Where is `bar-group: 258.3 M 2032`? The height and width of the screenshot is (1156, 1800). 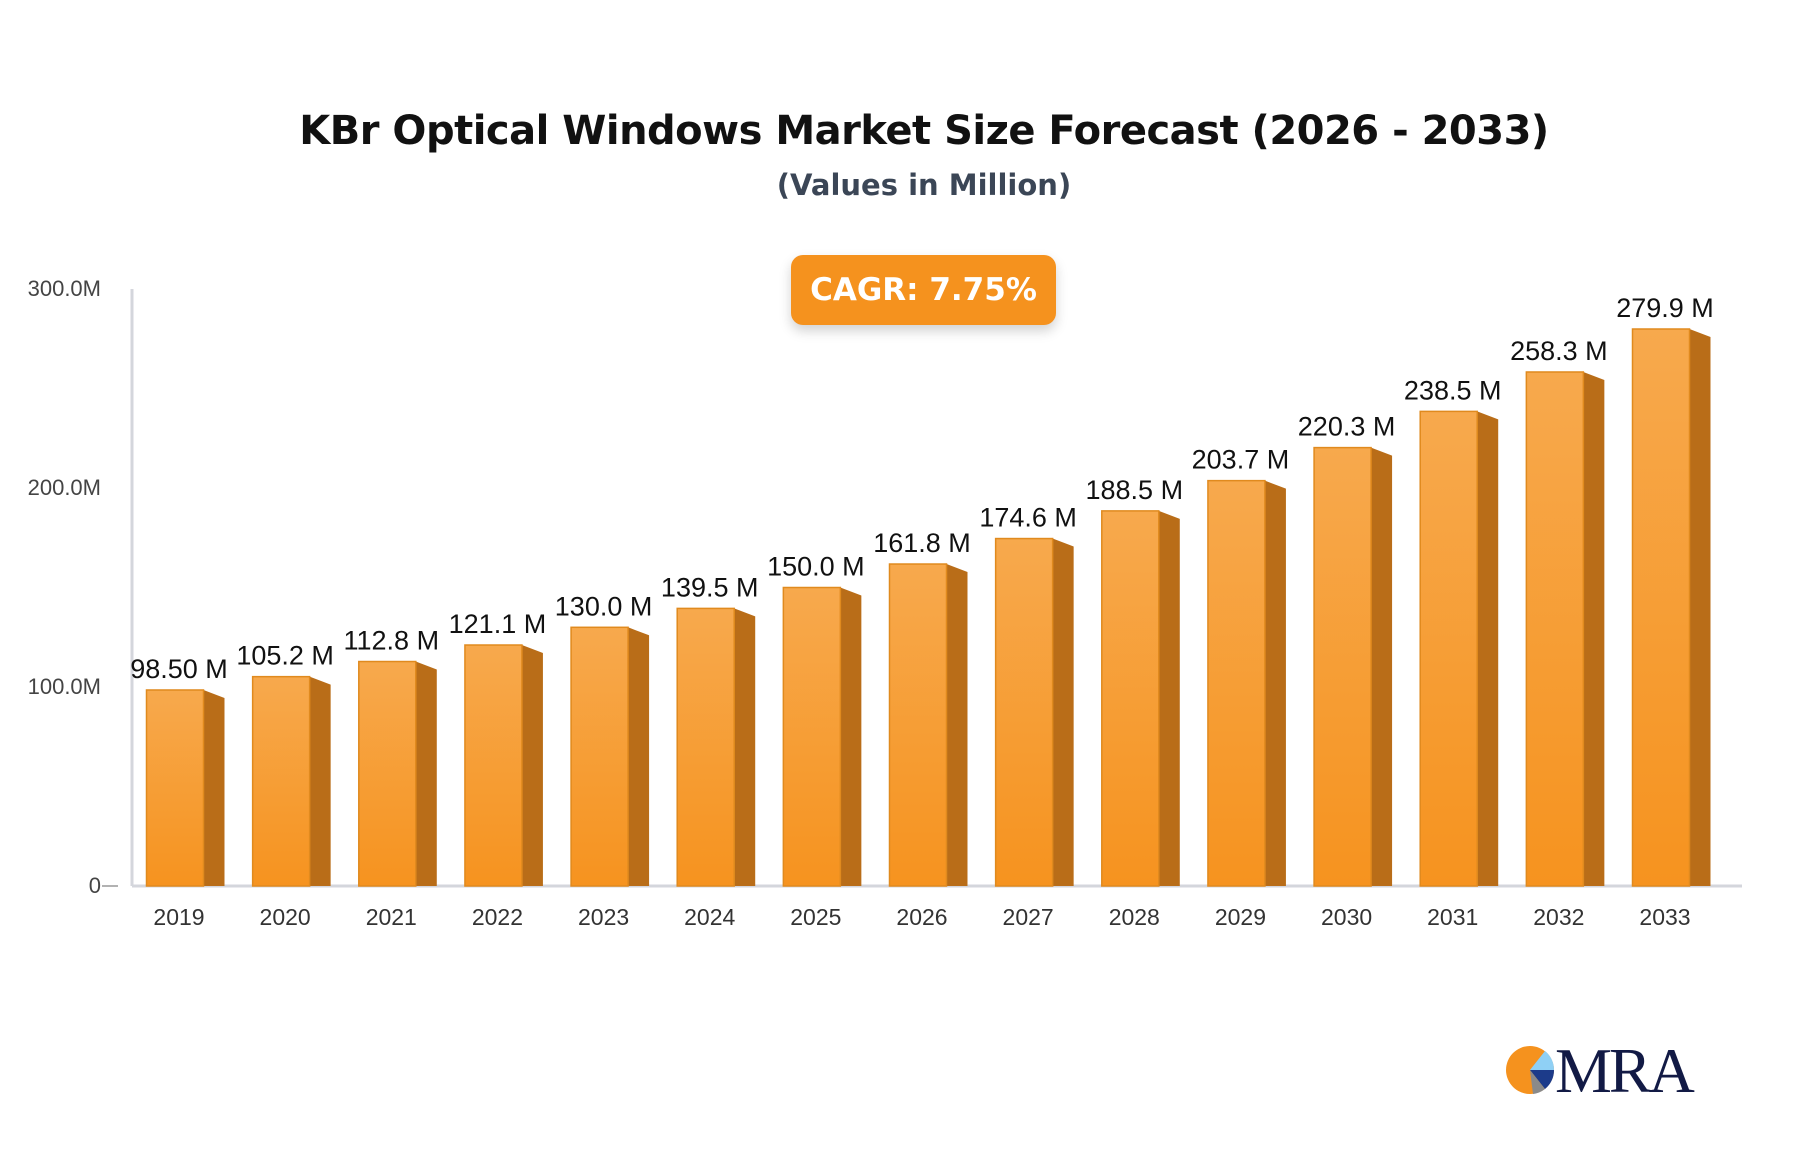 bar-group: 258.3 M 2032 is located at coordinates (1559, 633).